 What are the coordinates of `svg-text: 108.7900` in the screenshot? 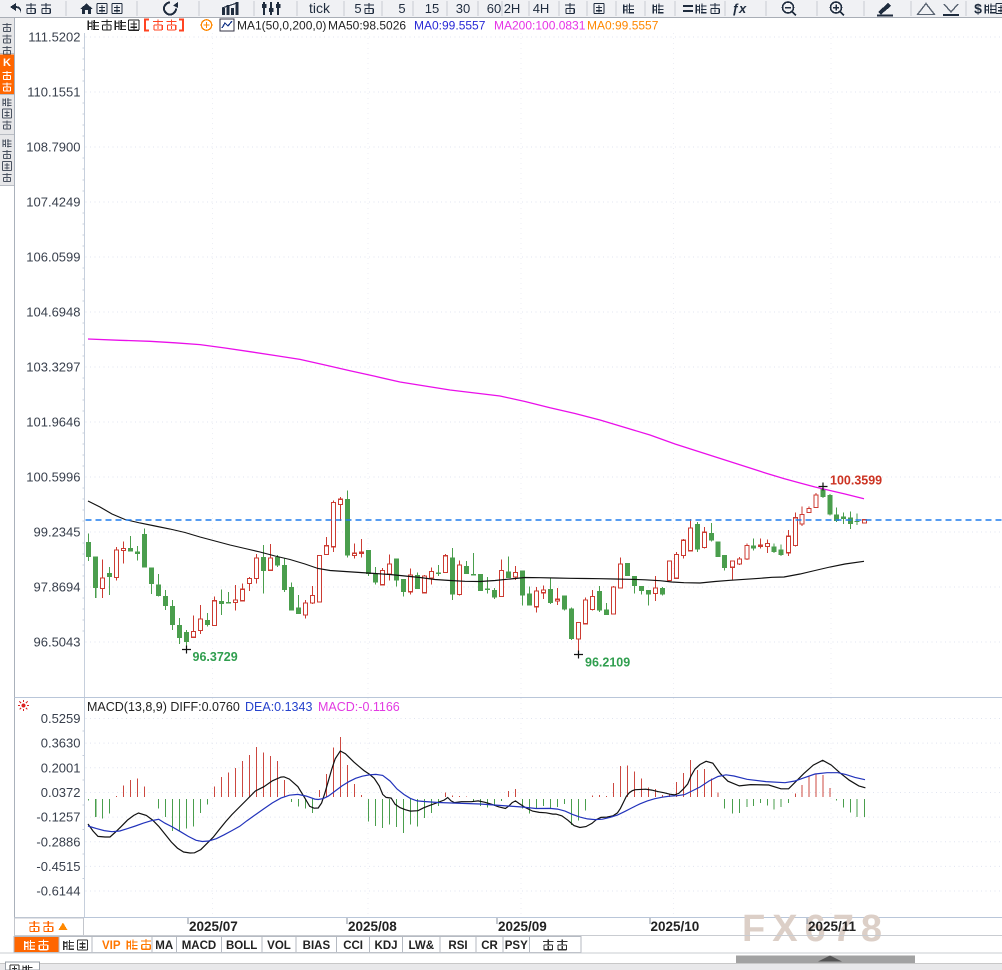 It's located at (53, 147).